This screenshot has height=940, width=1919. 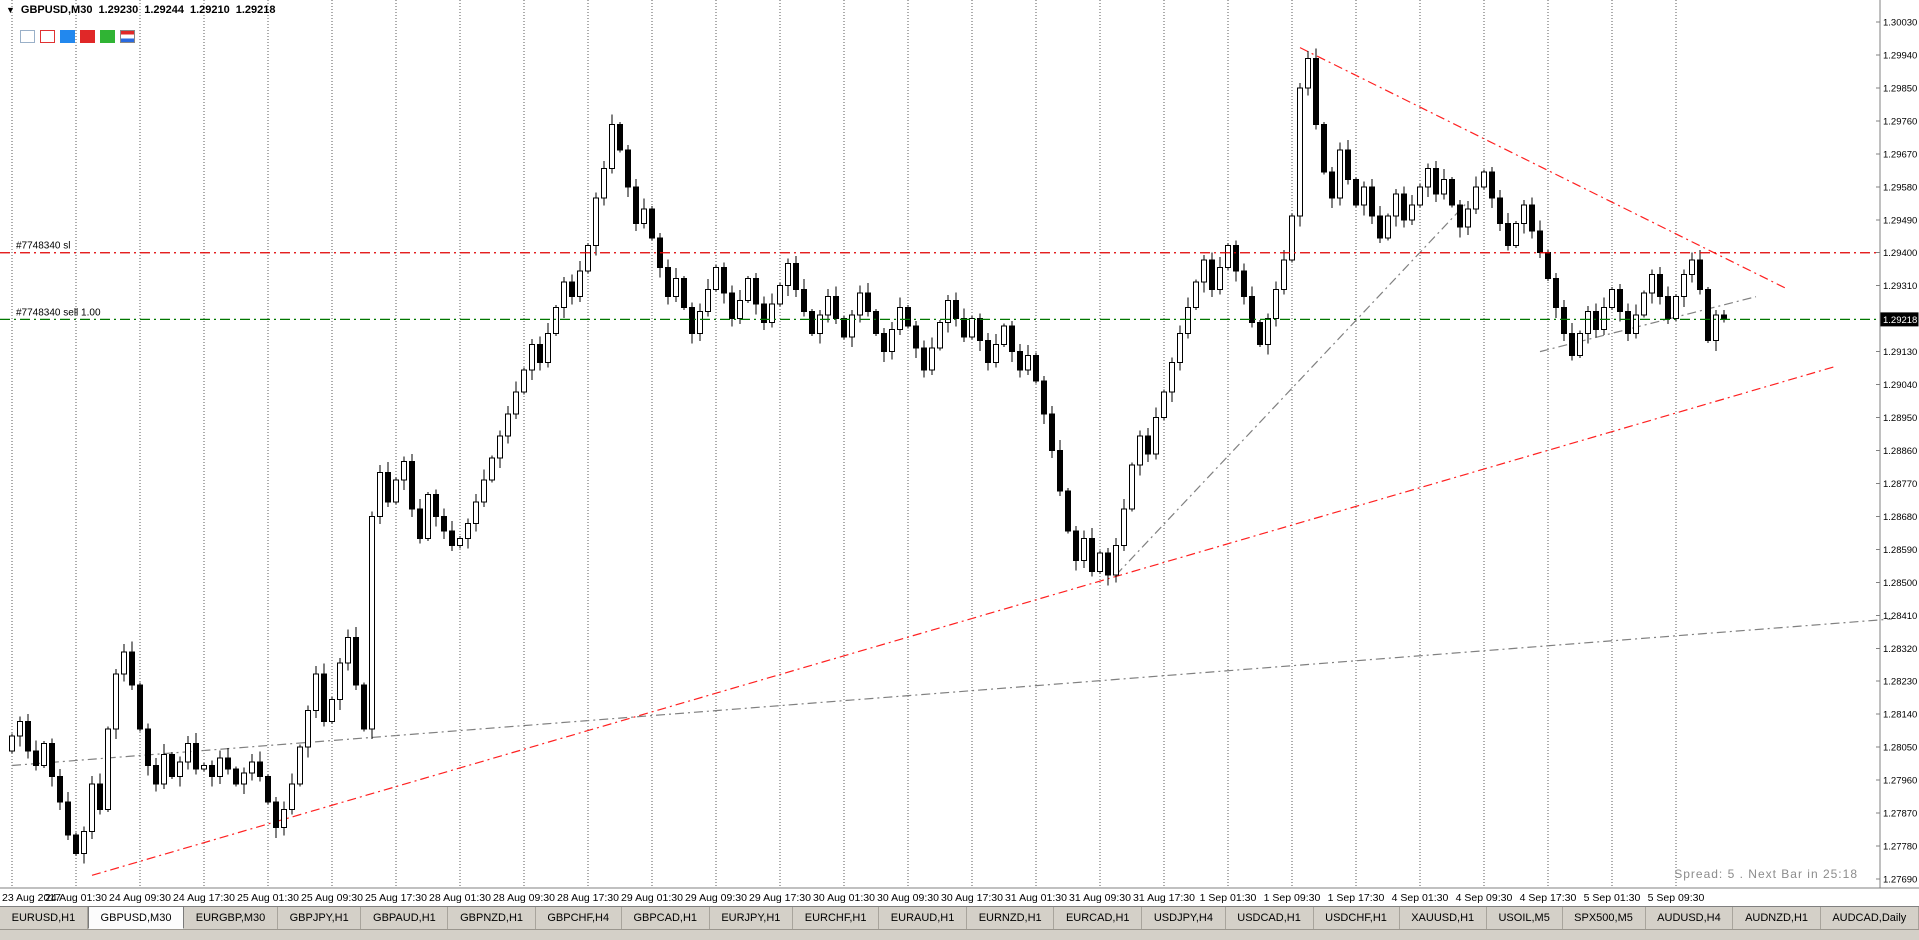 What do you see at coordinates (923, 918) in the screenshot?
I see `chart-tab-euraud-h1: EURAUD,H1` at bounding box center [923, 918].